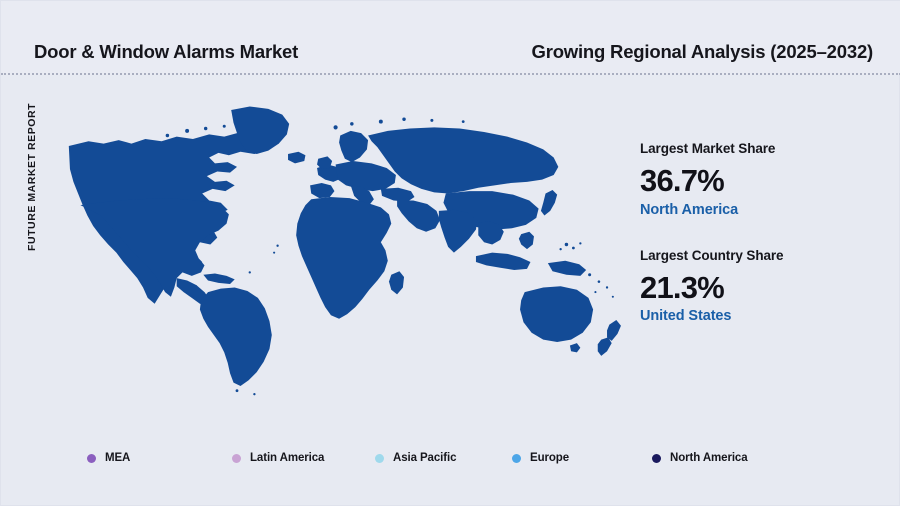 This screenshot has width=900, height=506. Describe the element at coordinates (425, 458) in the screenshot. I see `legend-label-asia-pacific: Asia Pacific` at that location.